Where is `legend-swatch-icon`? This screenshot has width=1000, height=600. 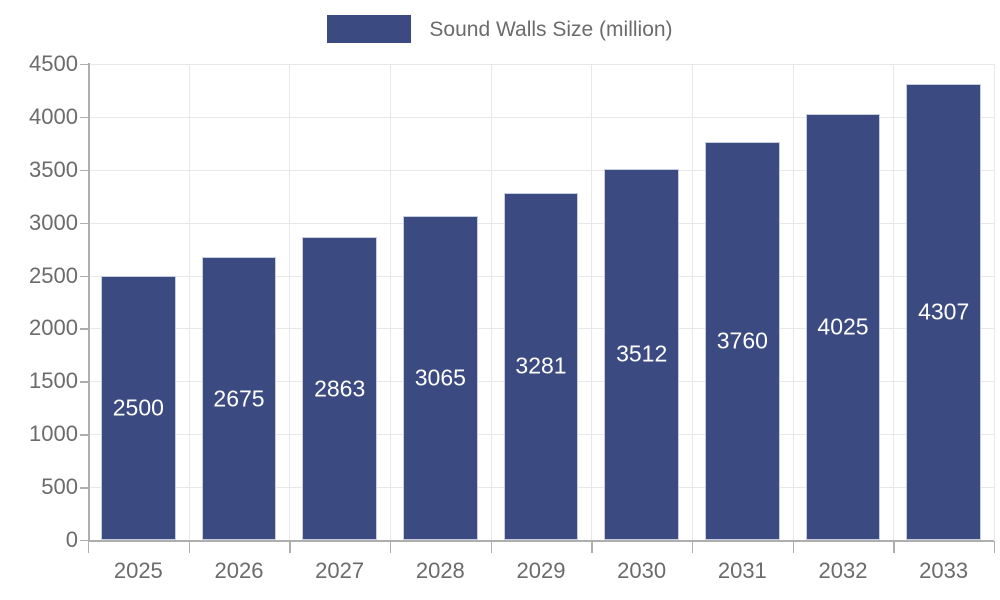
legend-swatch-icon is located at coordinates (369, 29).